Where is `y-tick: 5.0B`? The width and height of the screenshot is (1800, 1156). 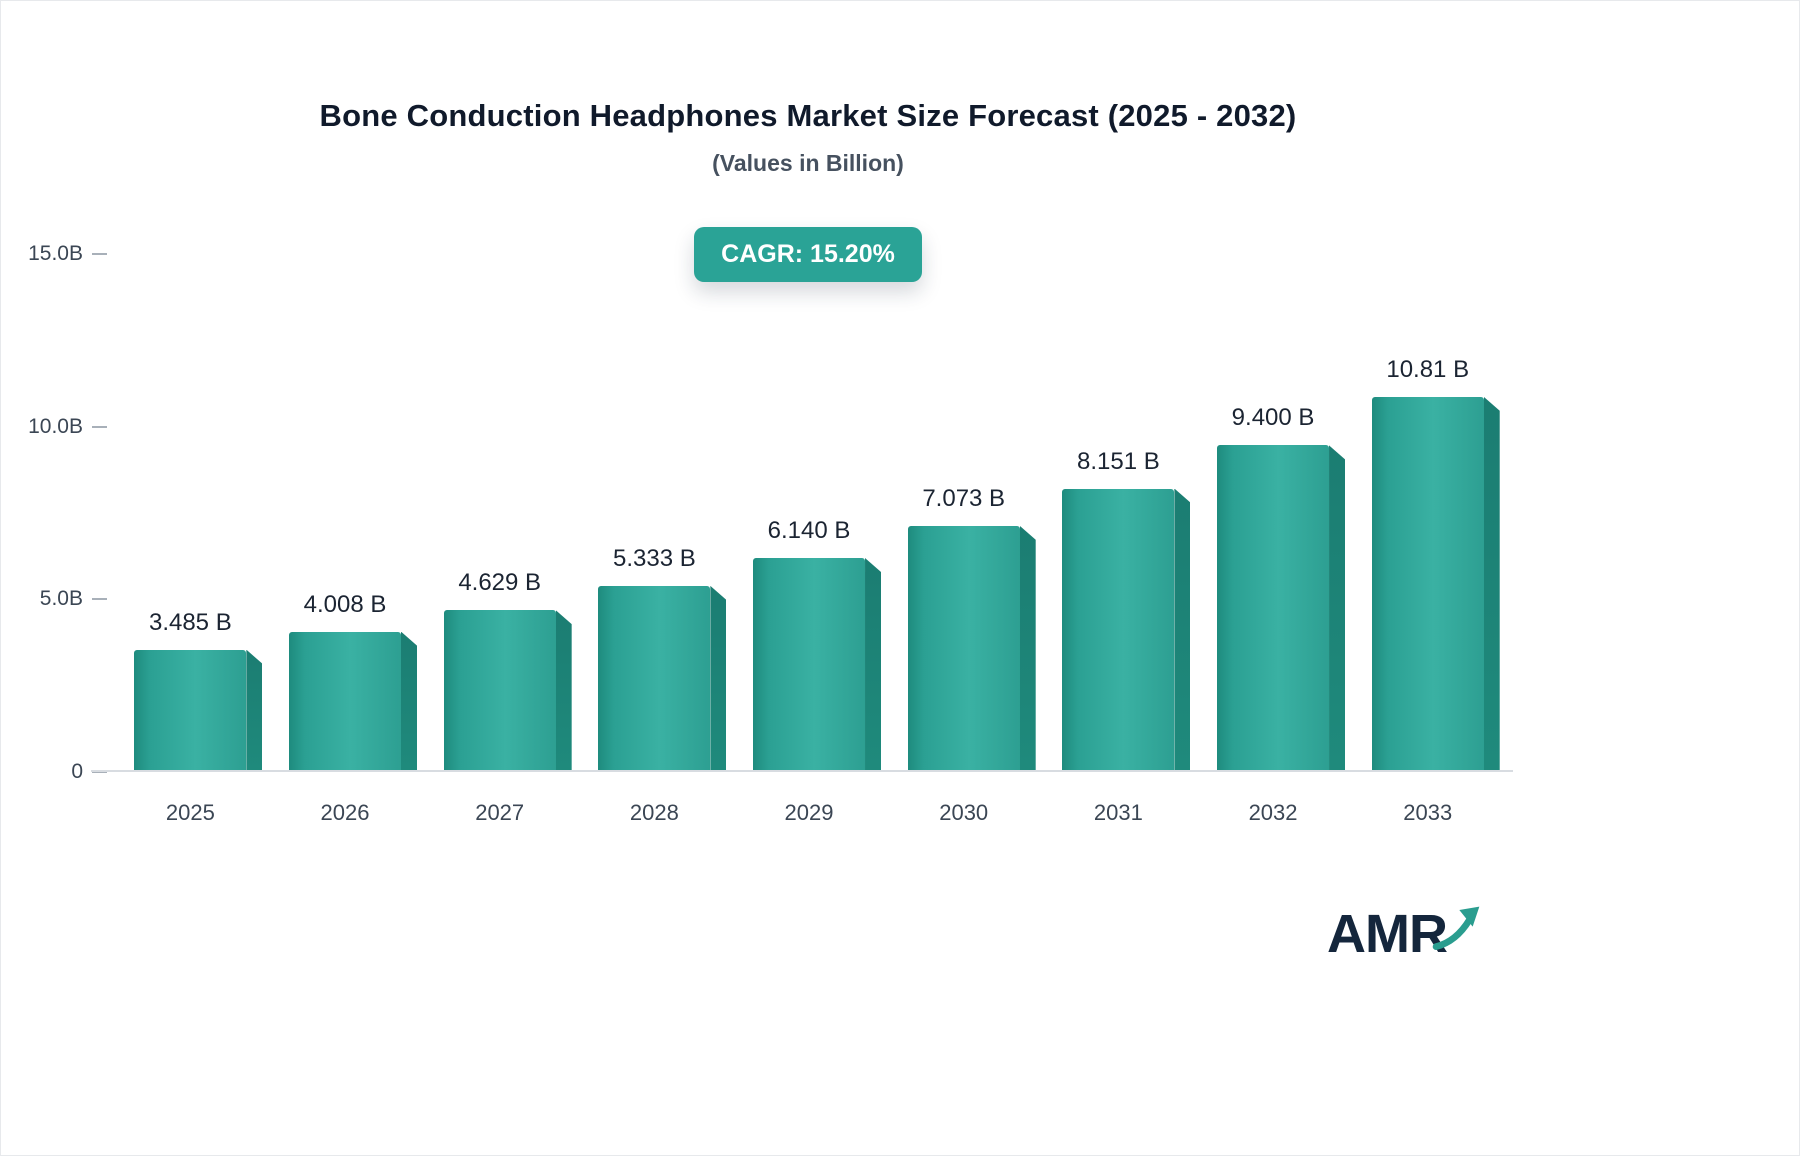
y-tick: 5.0B is located at coordinates (54, 599).